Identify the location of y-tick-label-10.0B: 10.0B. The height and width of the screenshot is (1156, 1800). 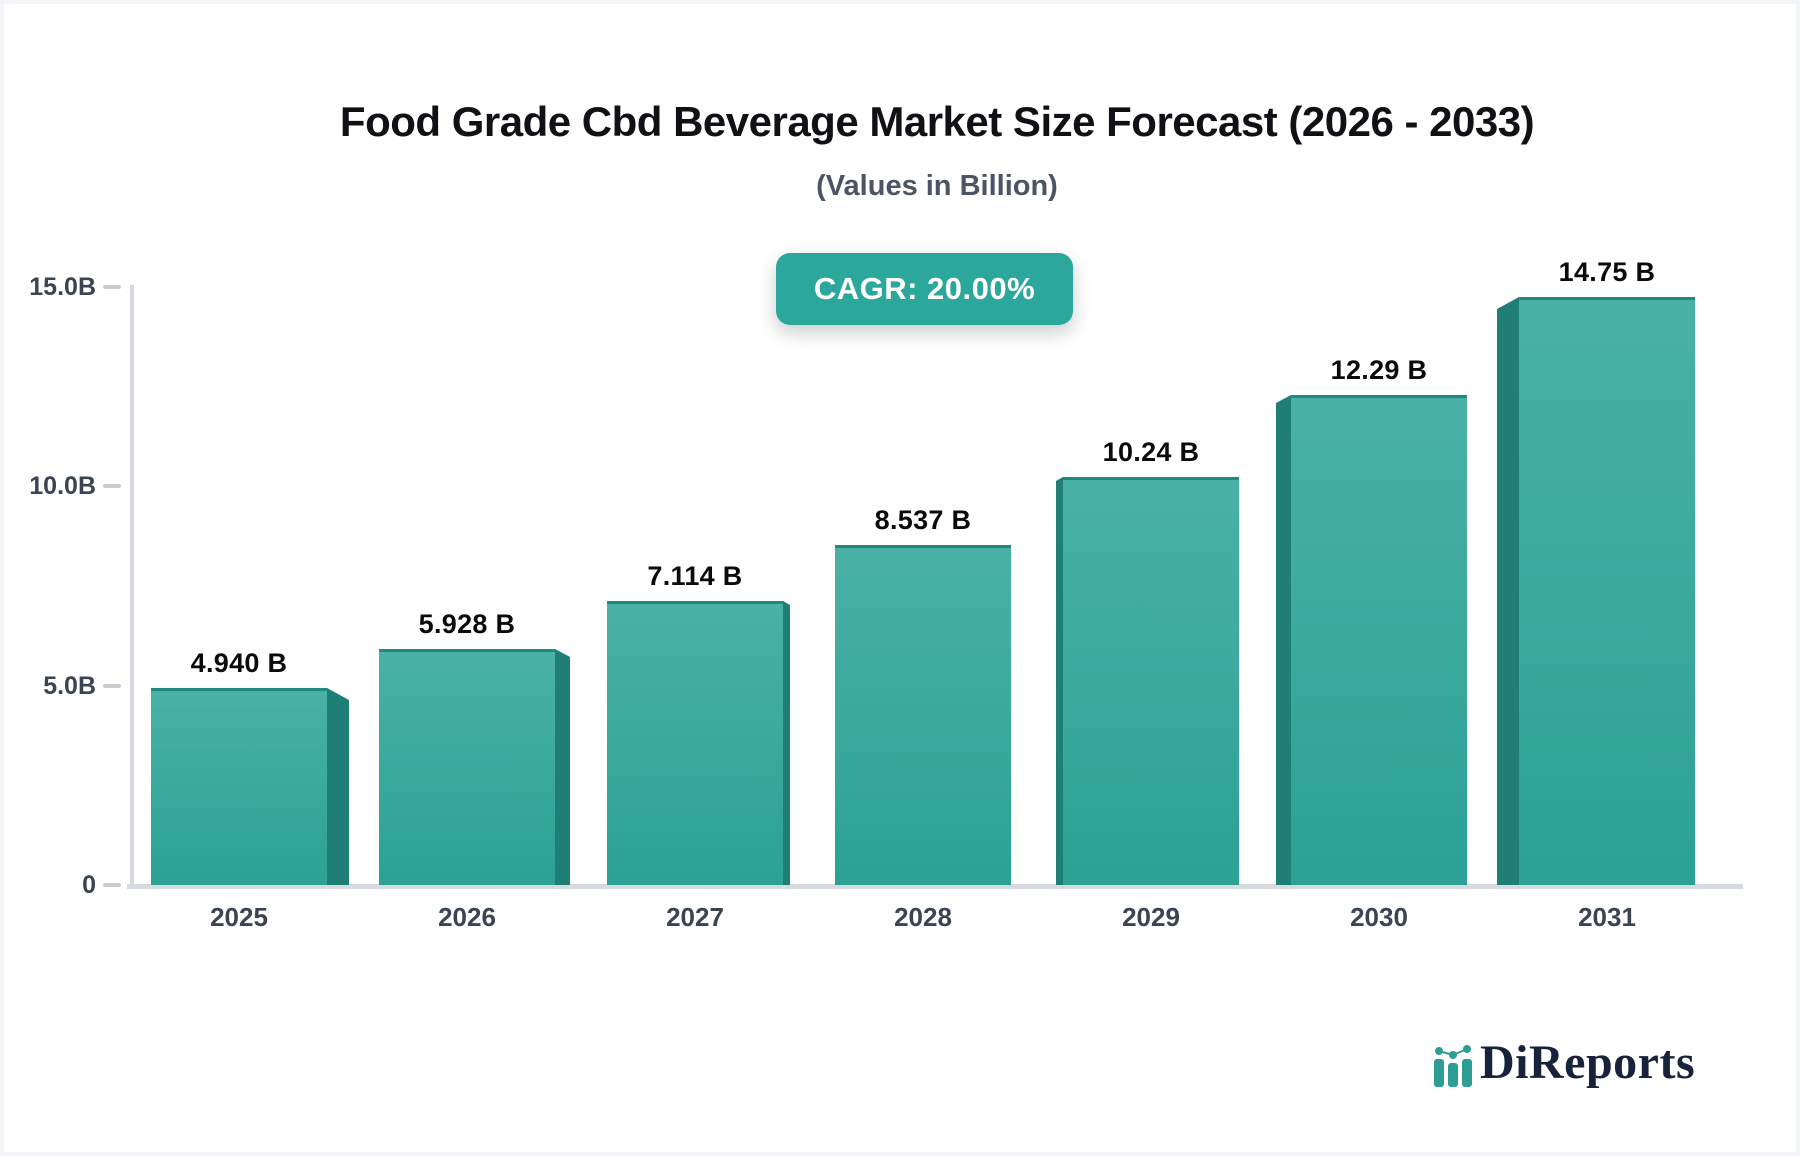
(62, 486).